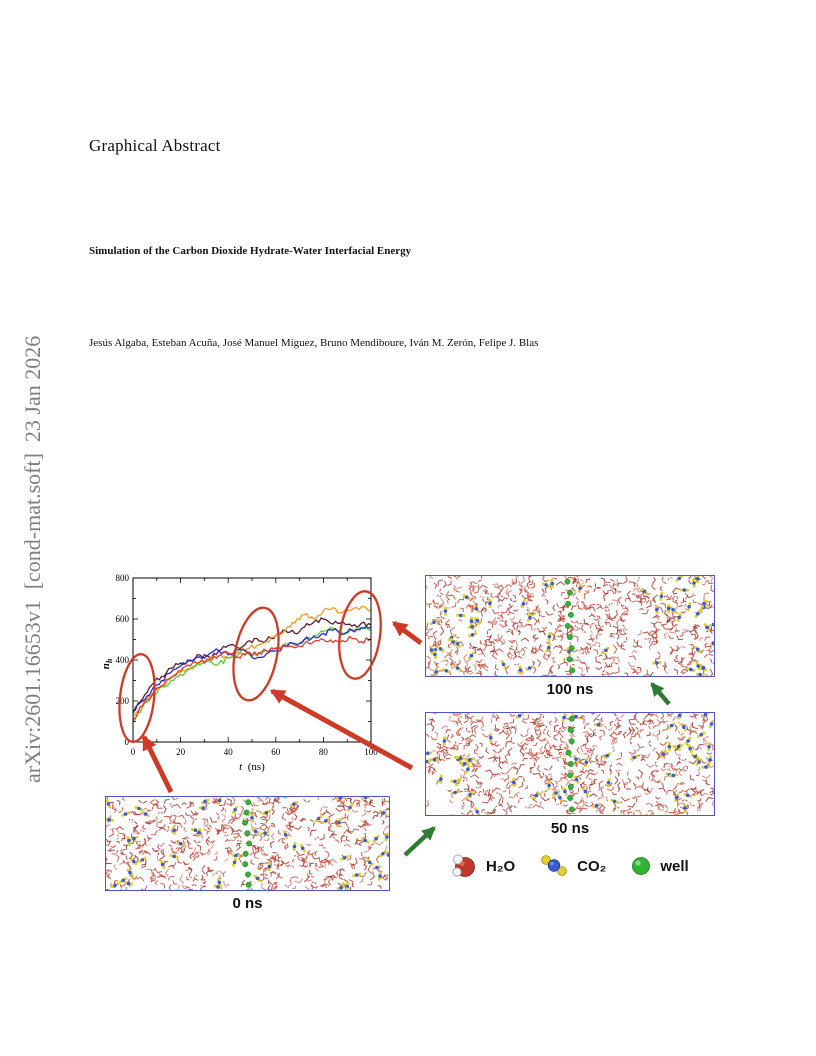 The width and height of the screenshot is (816, 1056). What do you see at coordinates (641, 866) in the screenshot?
I see `well-icon` at bounding box center [641, 866].